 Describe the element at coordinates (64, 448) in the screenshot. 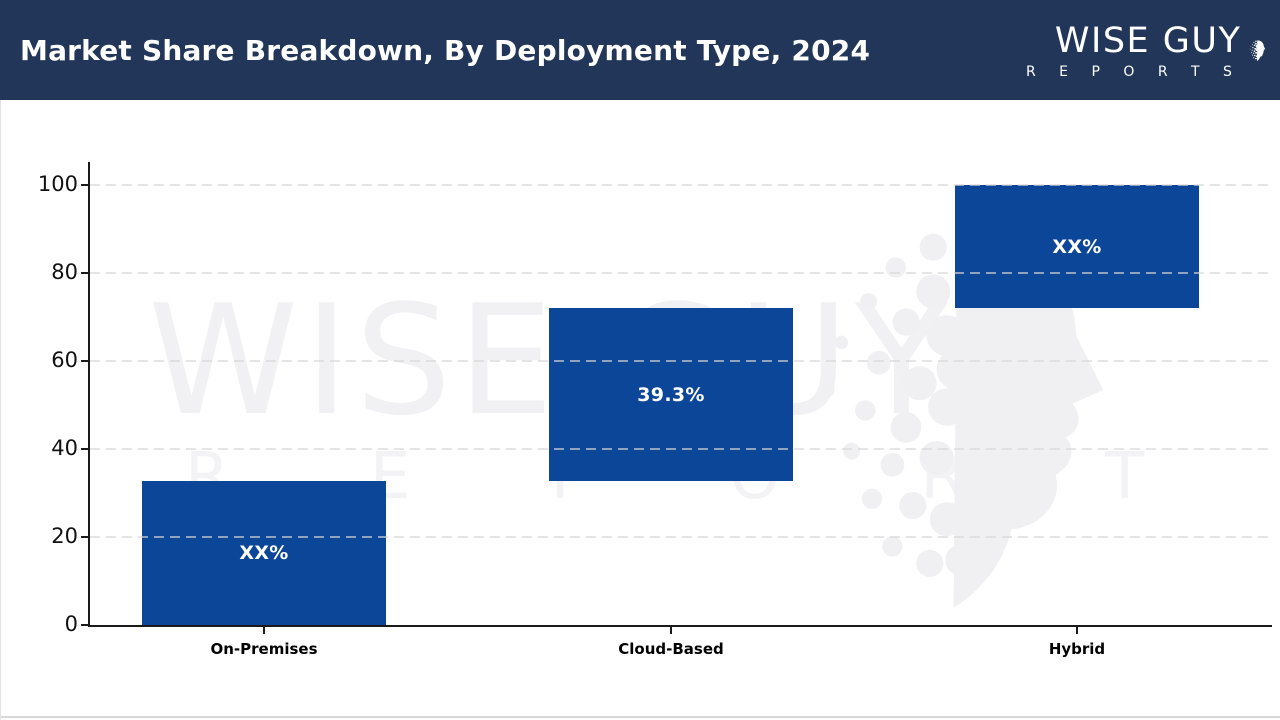

I see `y-tick-label: 40` at that location.